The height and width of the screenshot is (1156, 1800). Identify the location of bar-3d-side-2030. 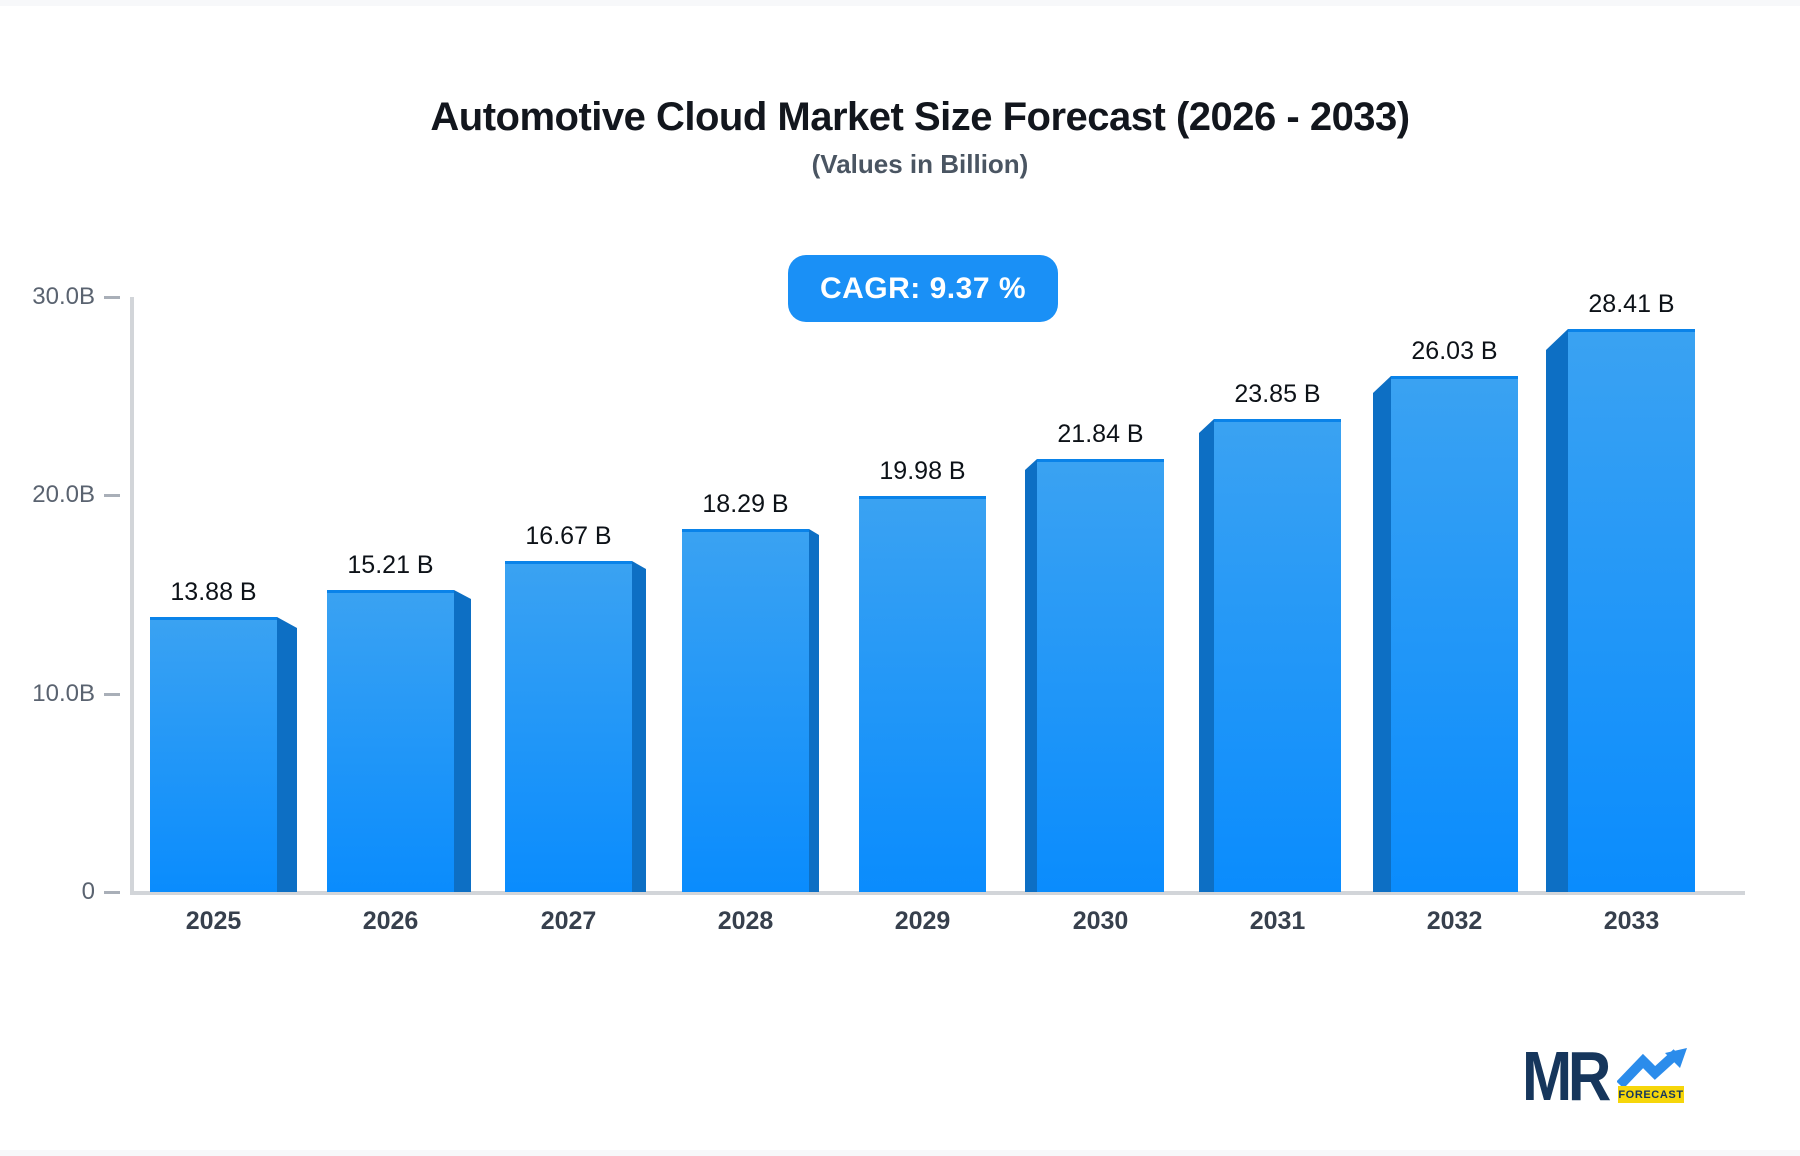
(1031, 675).